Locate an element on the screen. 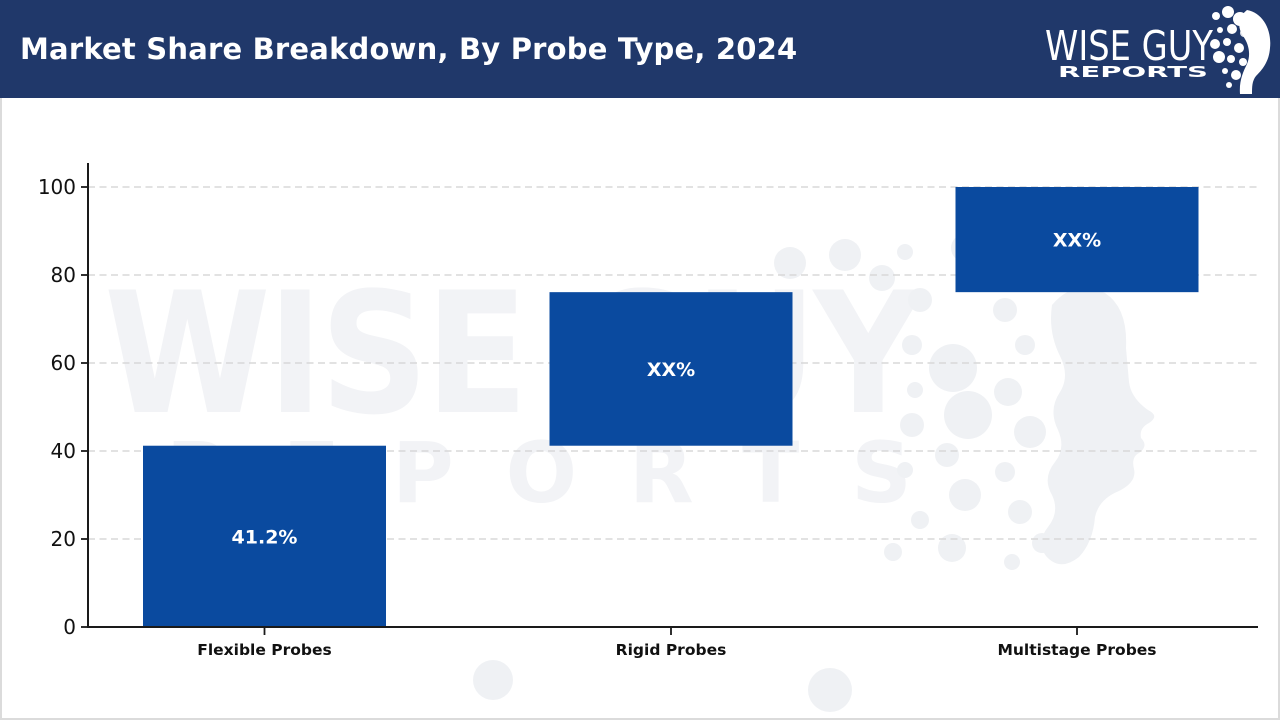 The width and height of the screenshot is (1280, 720). logo-reports: REPORTS is located at coordinates (1133, 72).